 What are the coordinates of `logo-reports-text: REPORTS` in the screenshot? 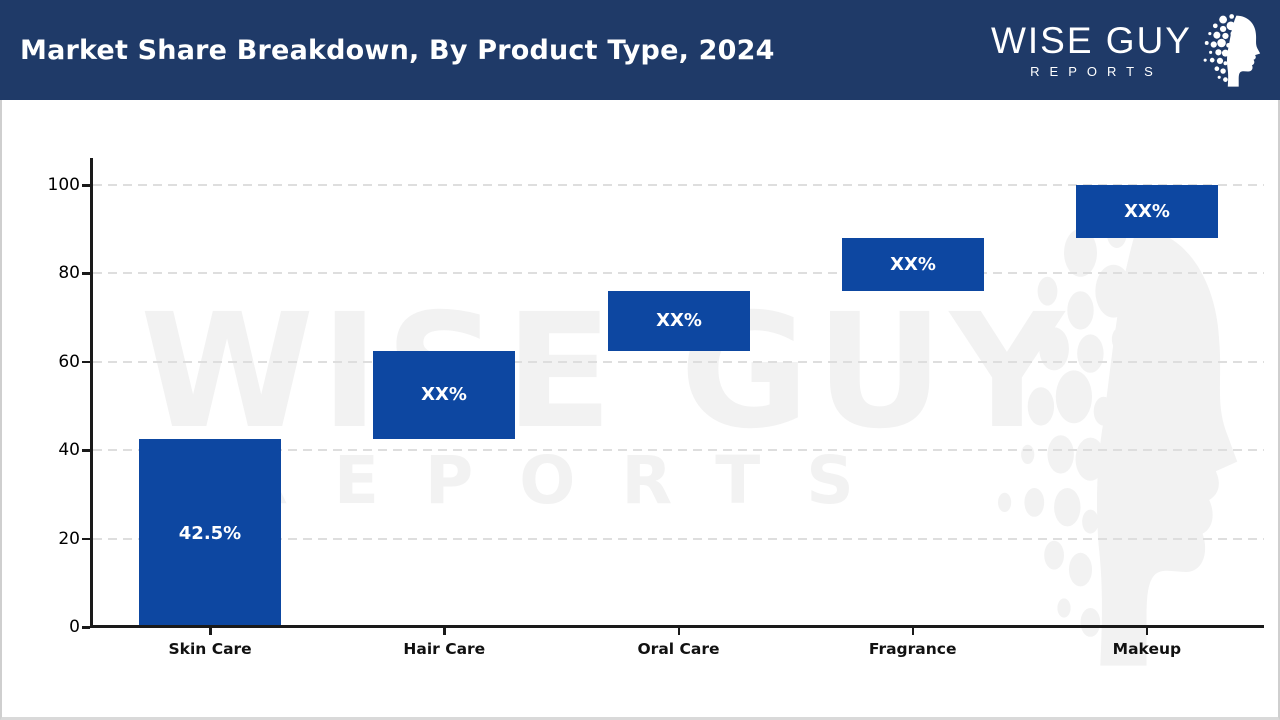 It's located at (1096, 71).